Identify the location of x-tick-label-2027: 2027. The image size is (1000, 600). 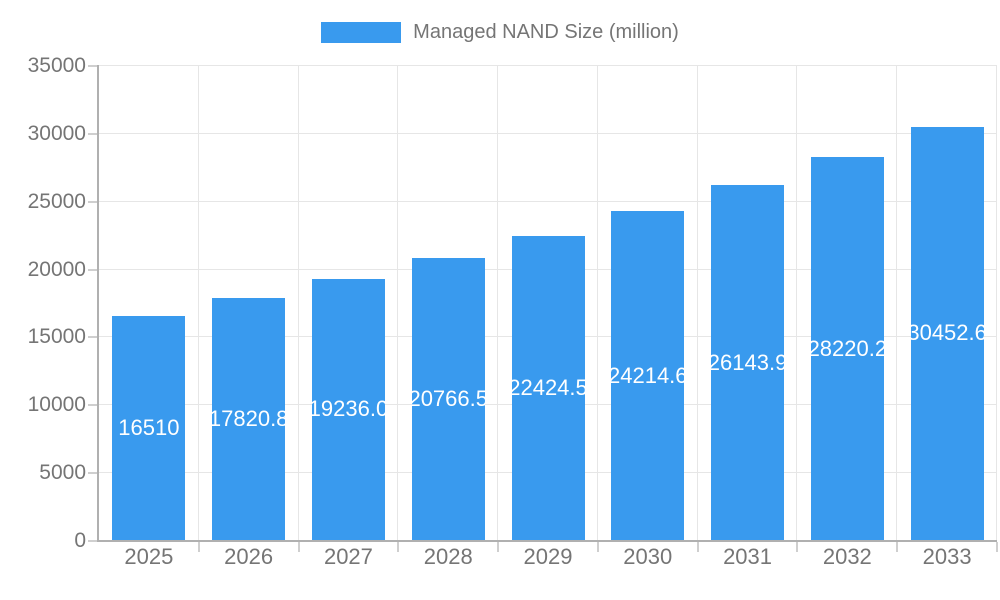
(348, 556).